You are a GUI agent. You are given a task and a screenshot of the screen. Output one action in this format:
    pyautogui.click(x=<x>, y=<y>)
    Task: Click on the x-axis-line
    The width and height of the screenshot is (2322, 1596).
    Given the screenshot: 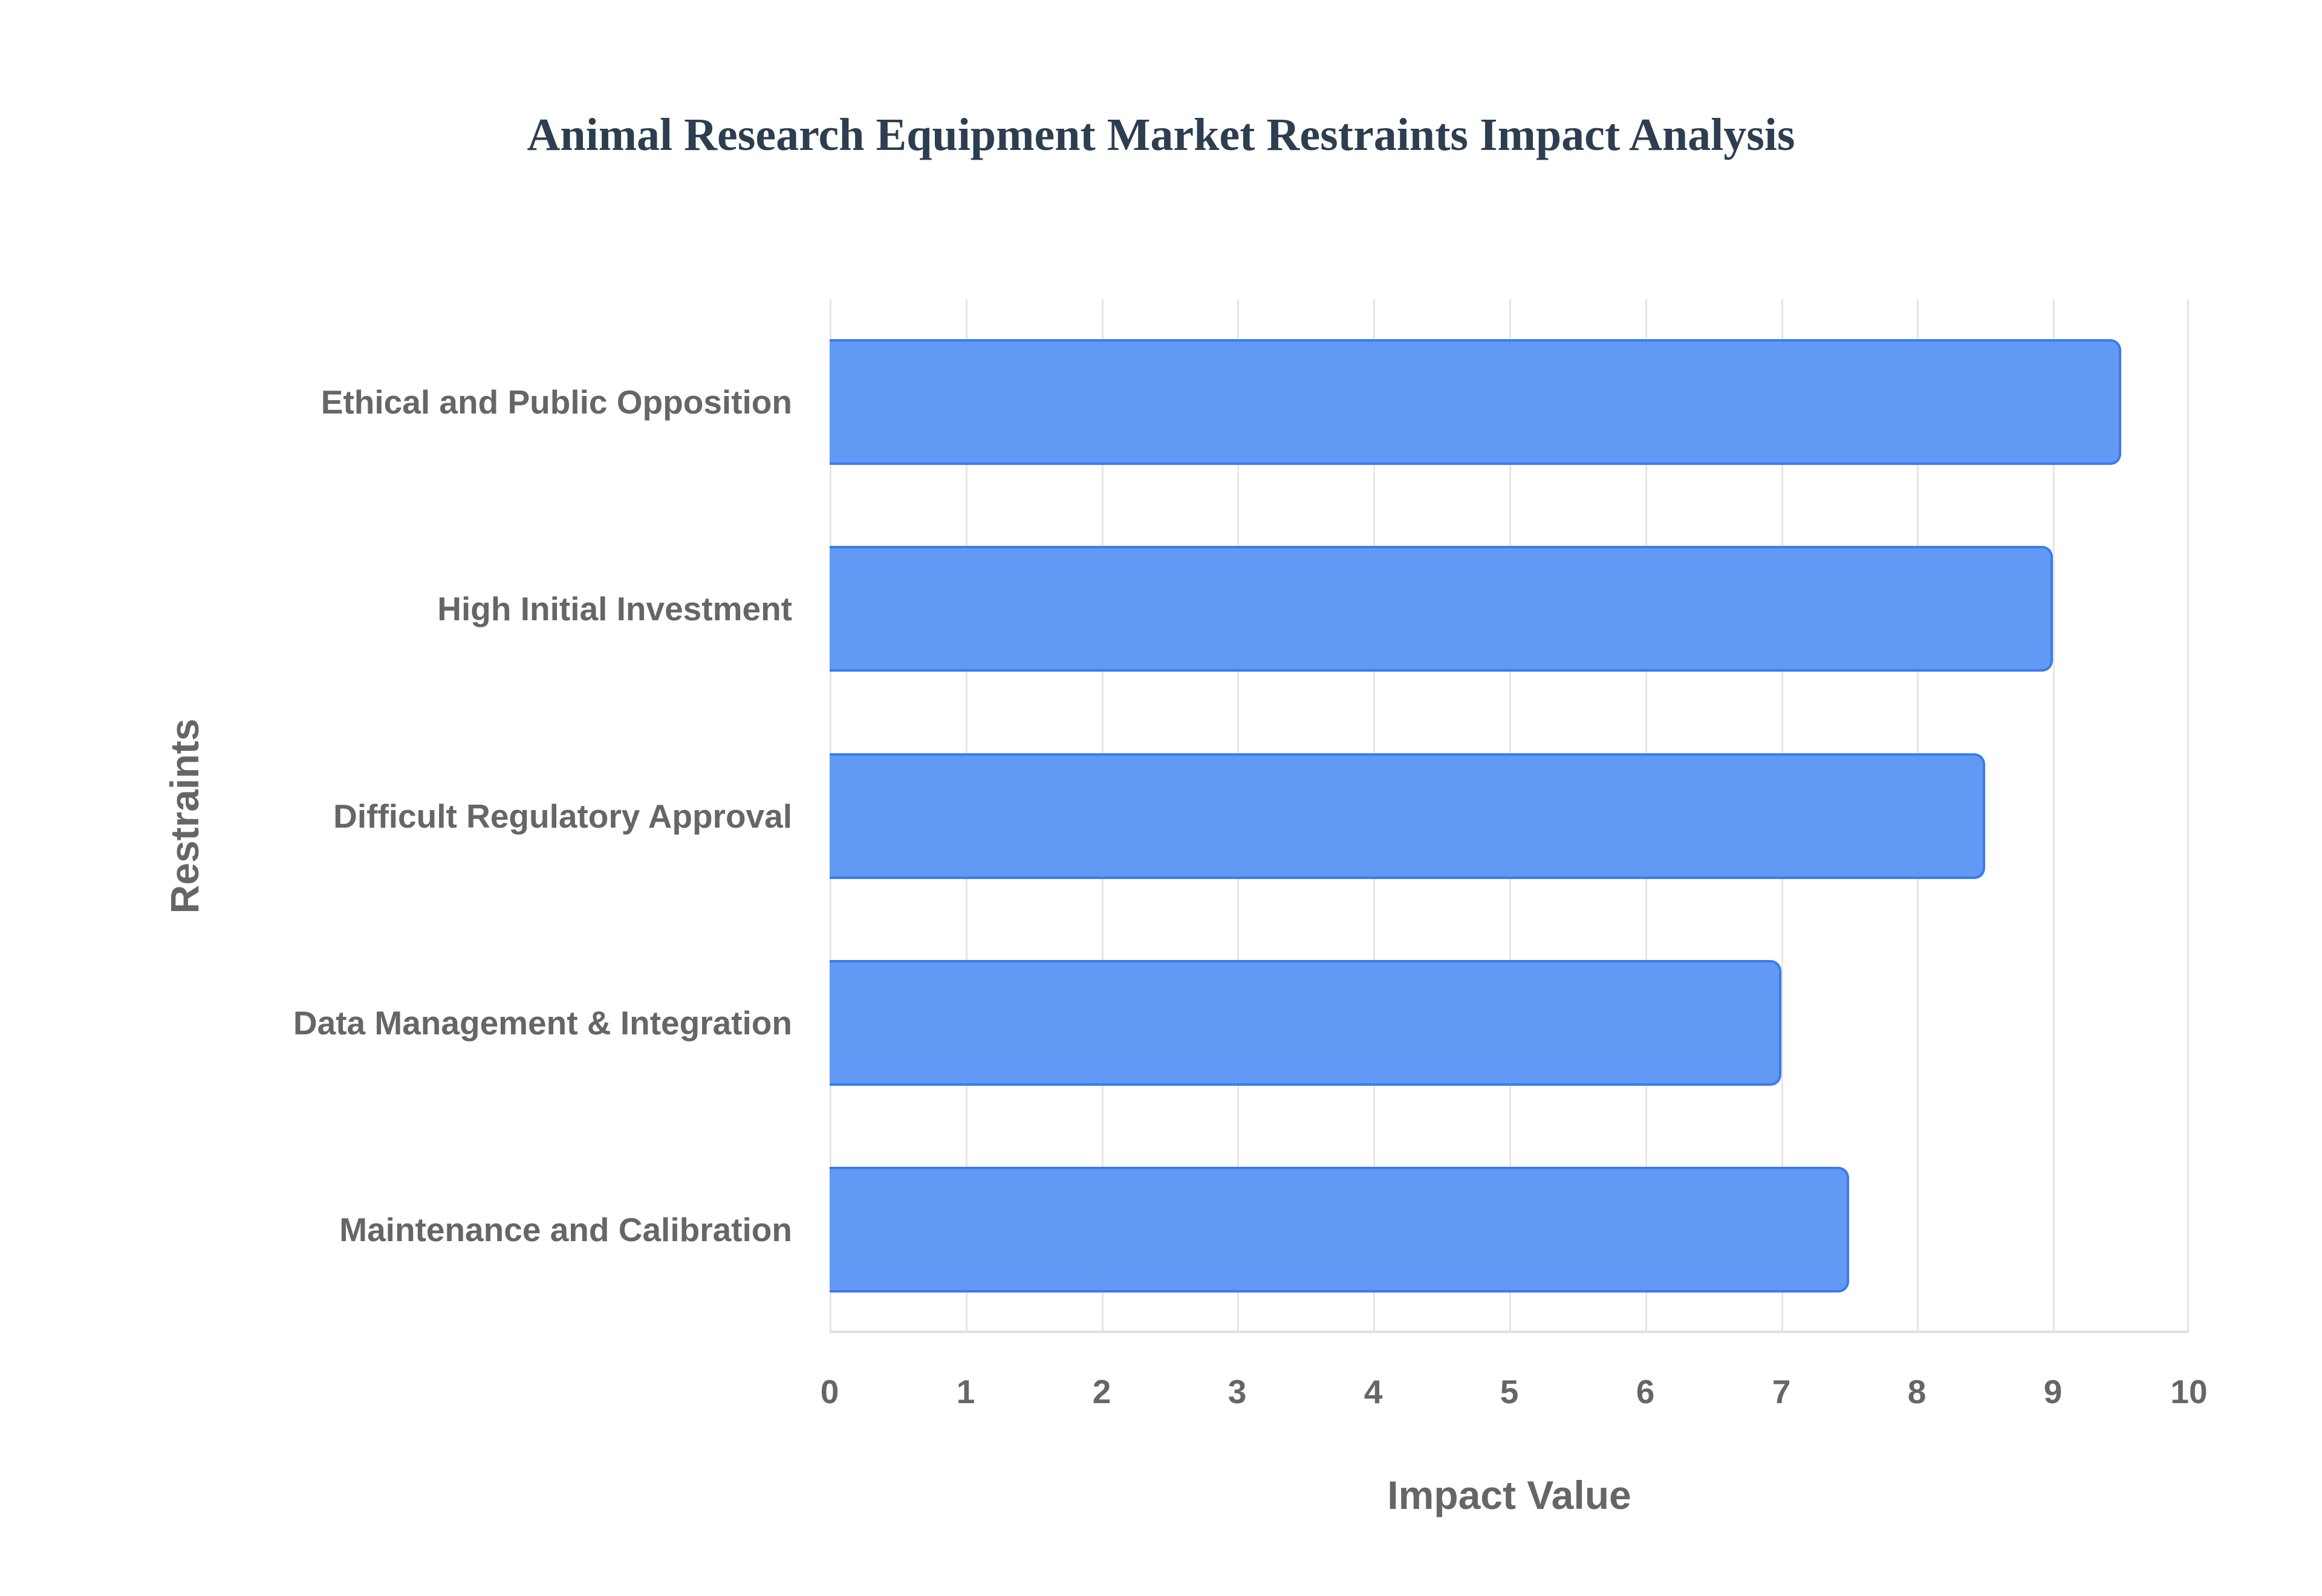 What is the action you would take?
    pyautogui.click(x=1509, y=1332)
    